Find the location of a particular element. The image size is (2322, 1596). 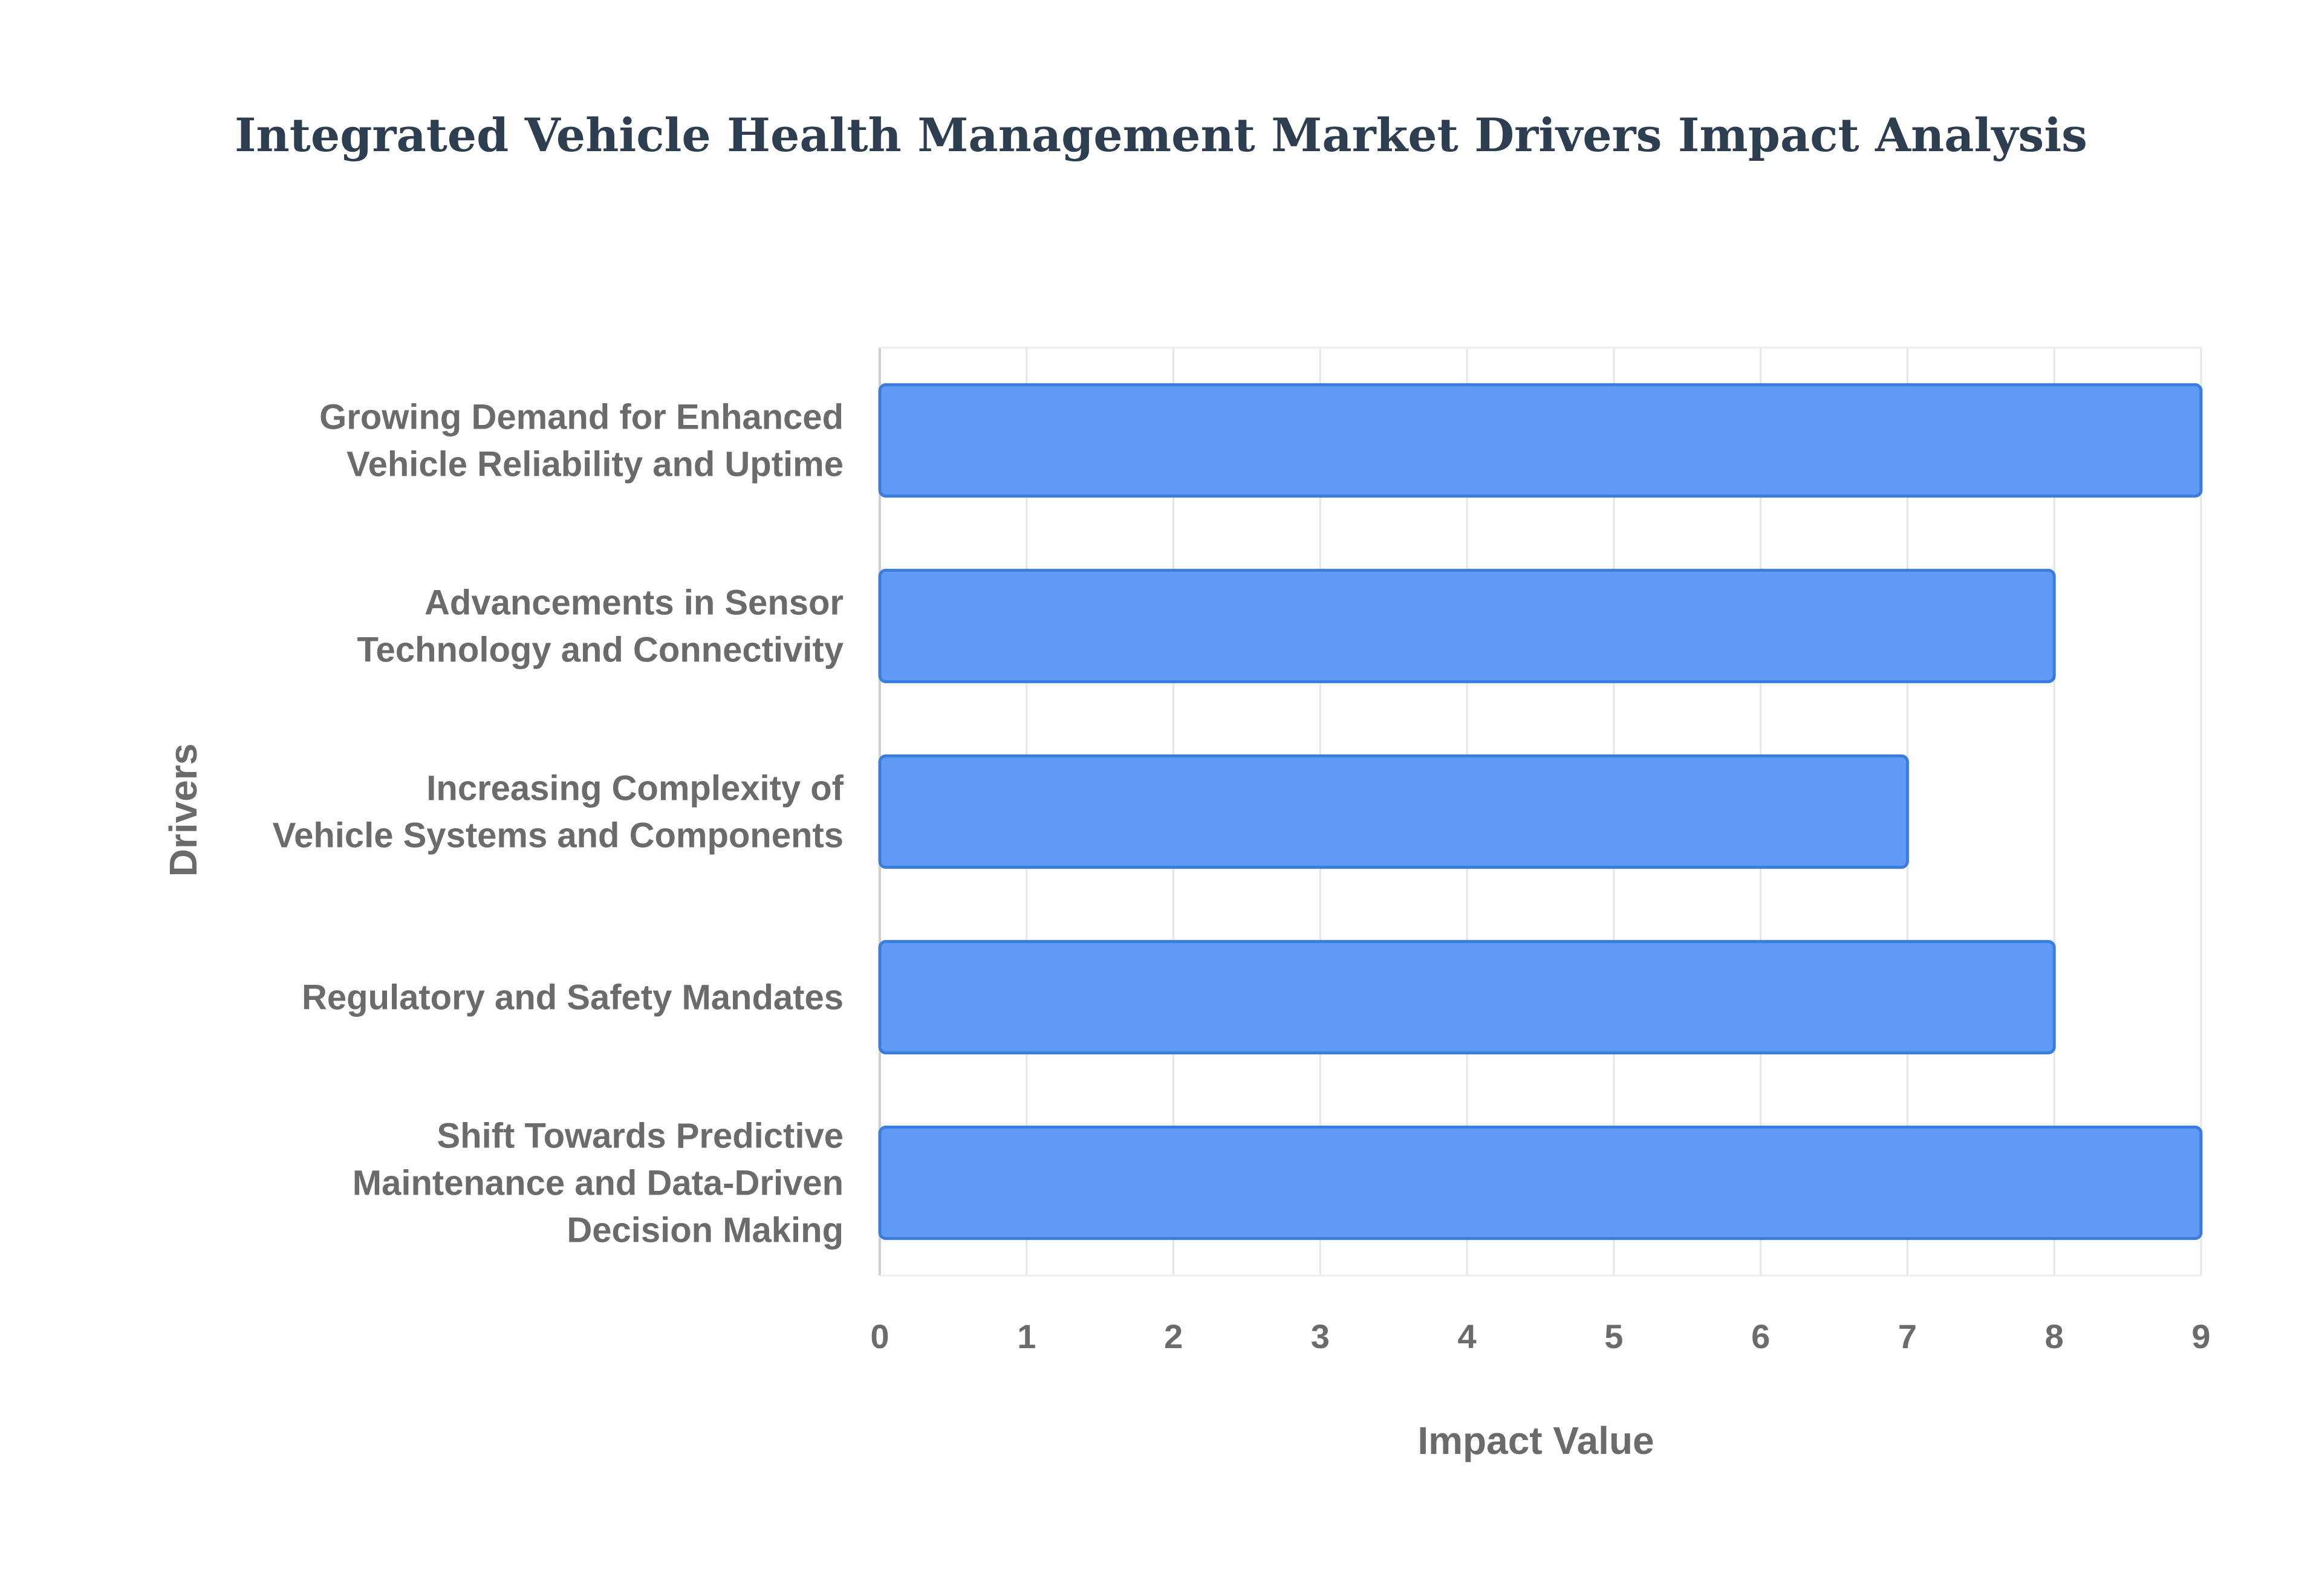

x-tick-label: 3 is located at coordinates (1321, 1336).